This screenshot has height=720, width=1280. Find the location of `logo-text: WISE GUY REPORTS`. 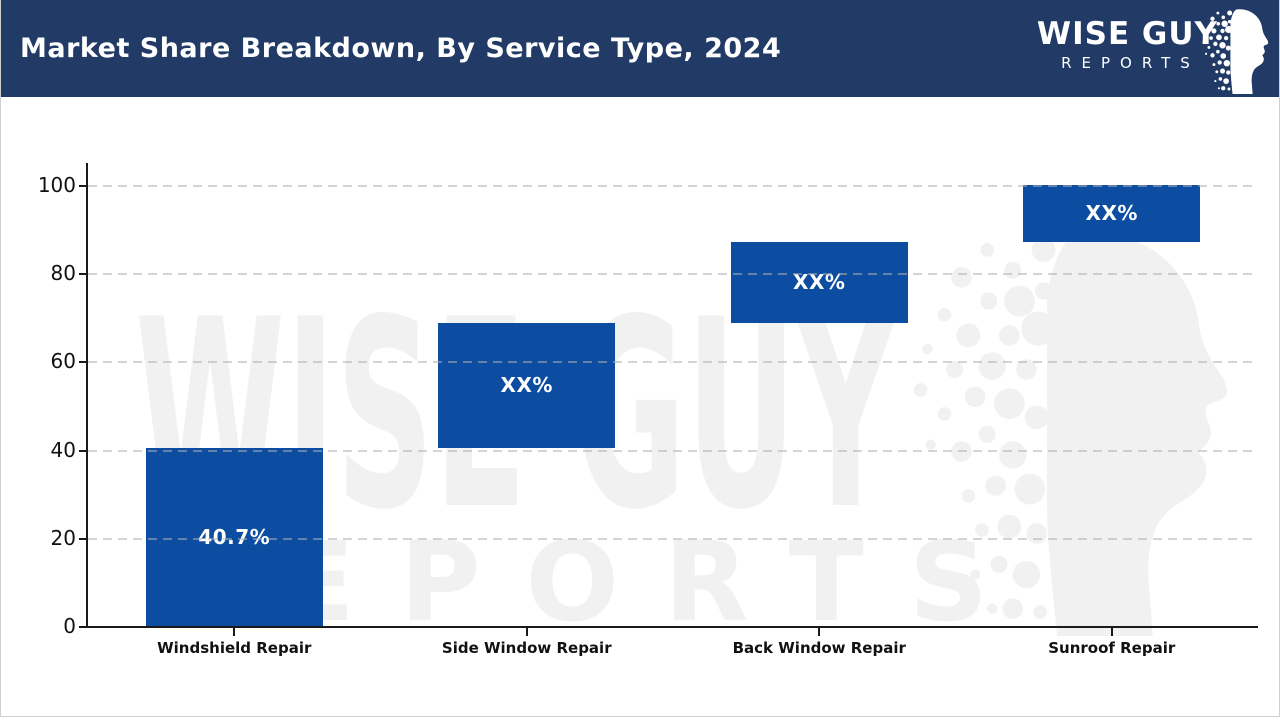

logo-text: WISE GUY REPORTS is located at coordinates (1127, 45).